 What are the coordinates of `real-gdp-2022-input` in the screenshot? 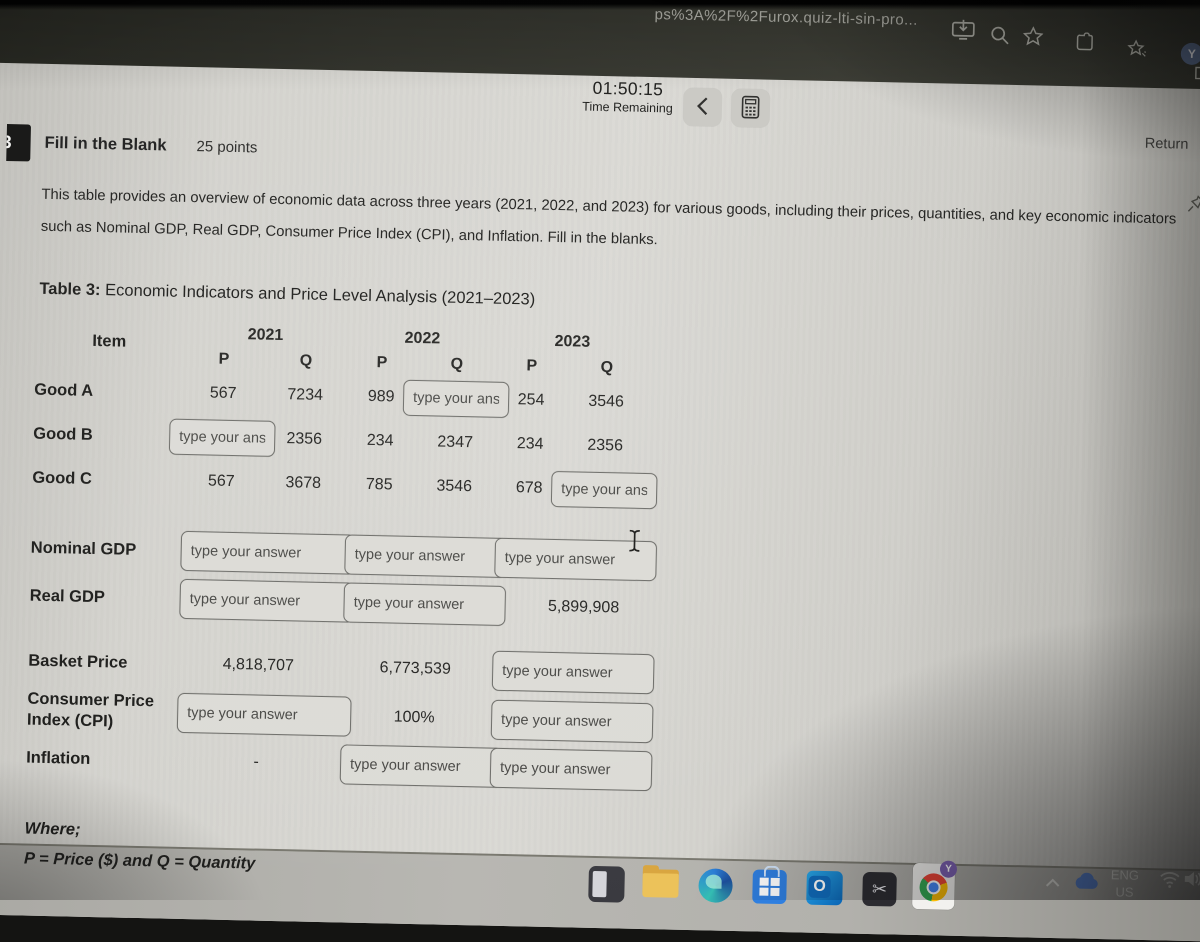 It's located at (425, 604).